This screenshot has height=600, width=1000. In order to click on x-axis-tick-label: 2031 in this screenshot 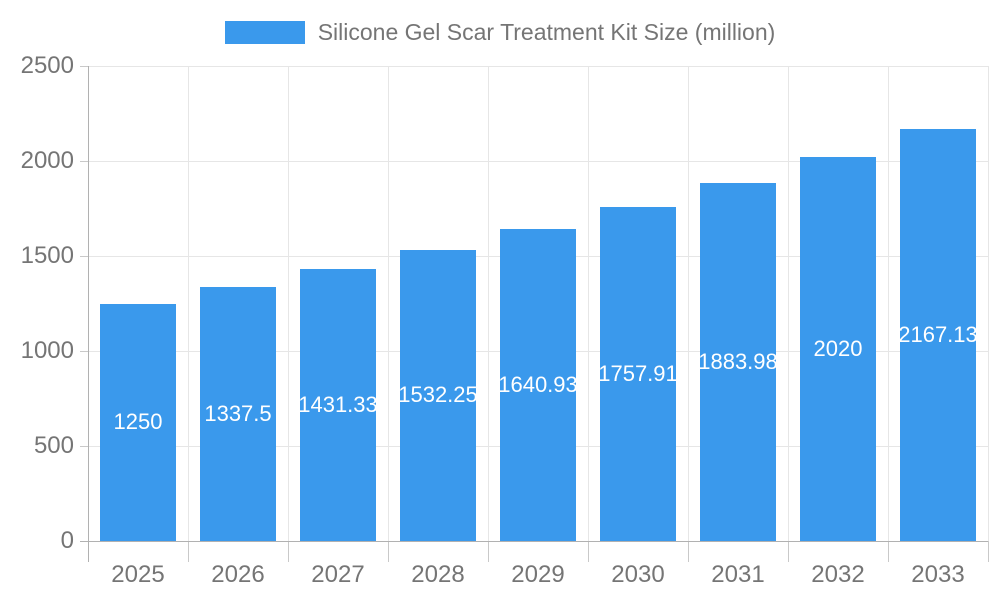, I will do `click(738, 574)`.